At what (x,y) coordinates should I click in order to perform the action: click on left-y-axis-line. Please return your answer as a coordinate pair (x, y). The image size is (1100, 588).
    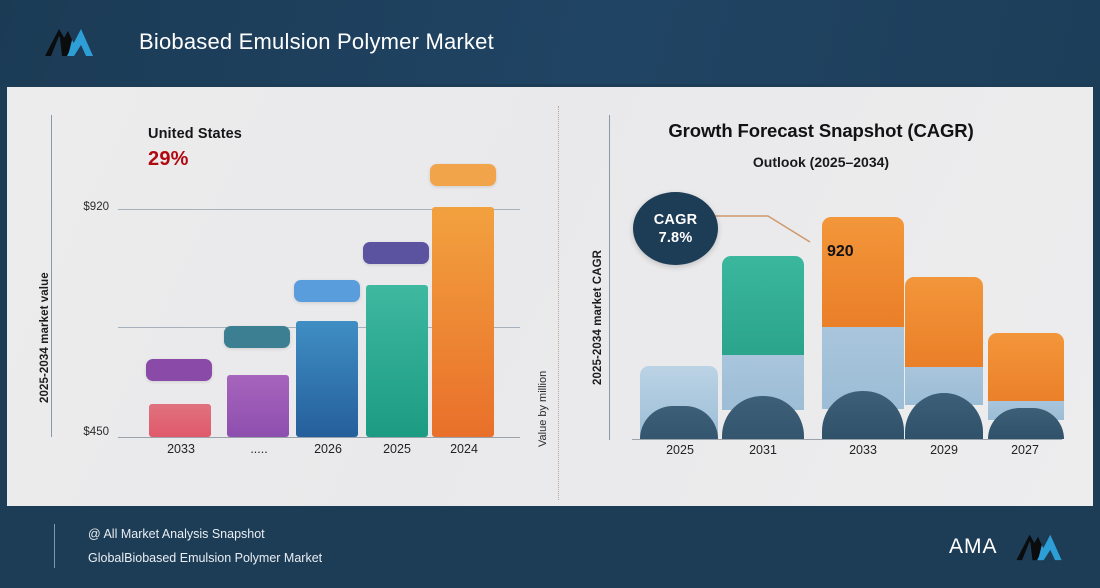
    Looking at the image, I should click on (51, 276).